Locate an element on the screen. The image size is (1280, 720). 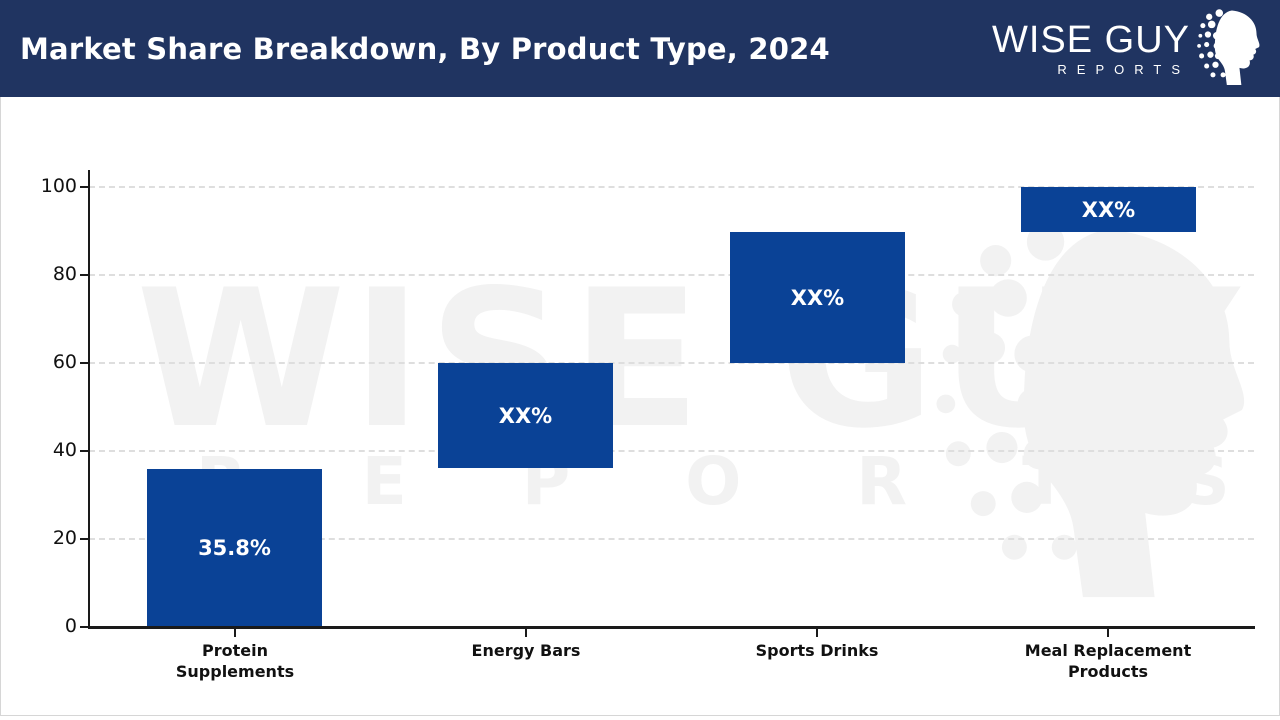
dotted-head-icon is located at coordinates (1228, 46).